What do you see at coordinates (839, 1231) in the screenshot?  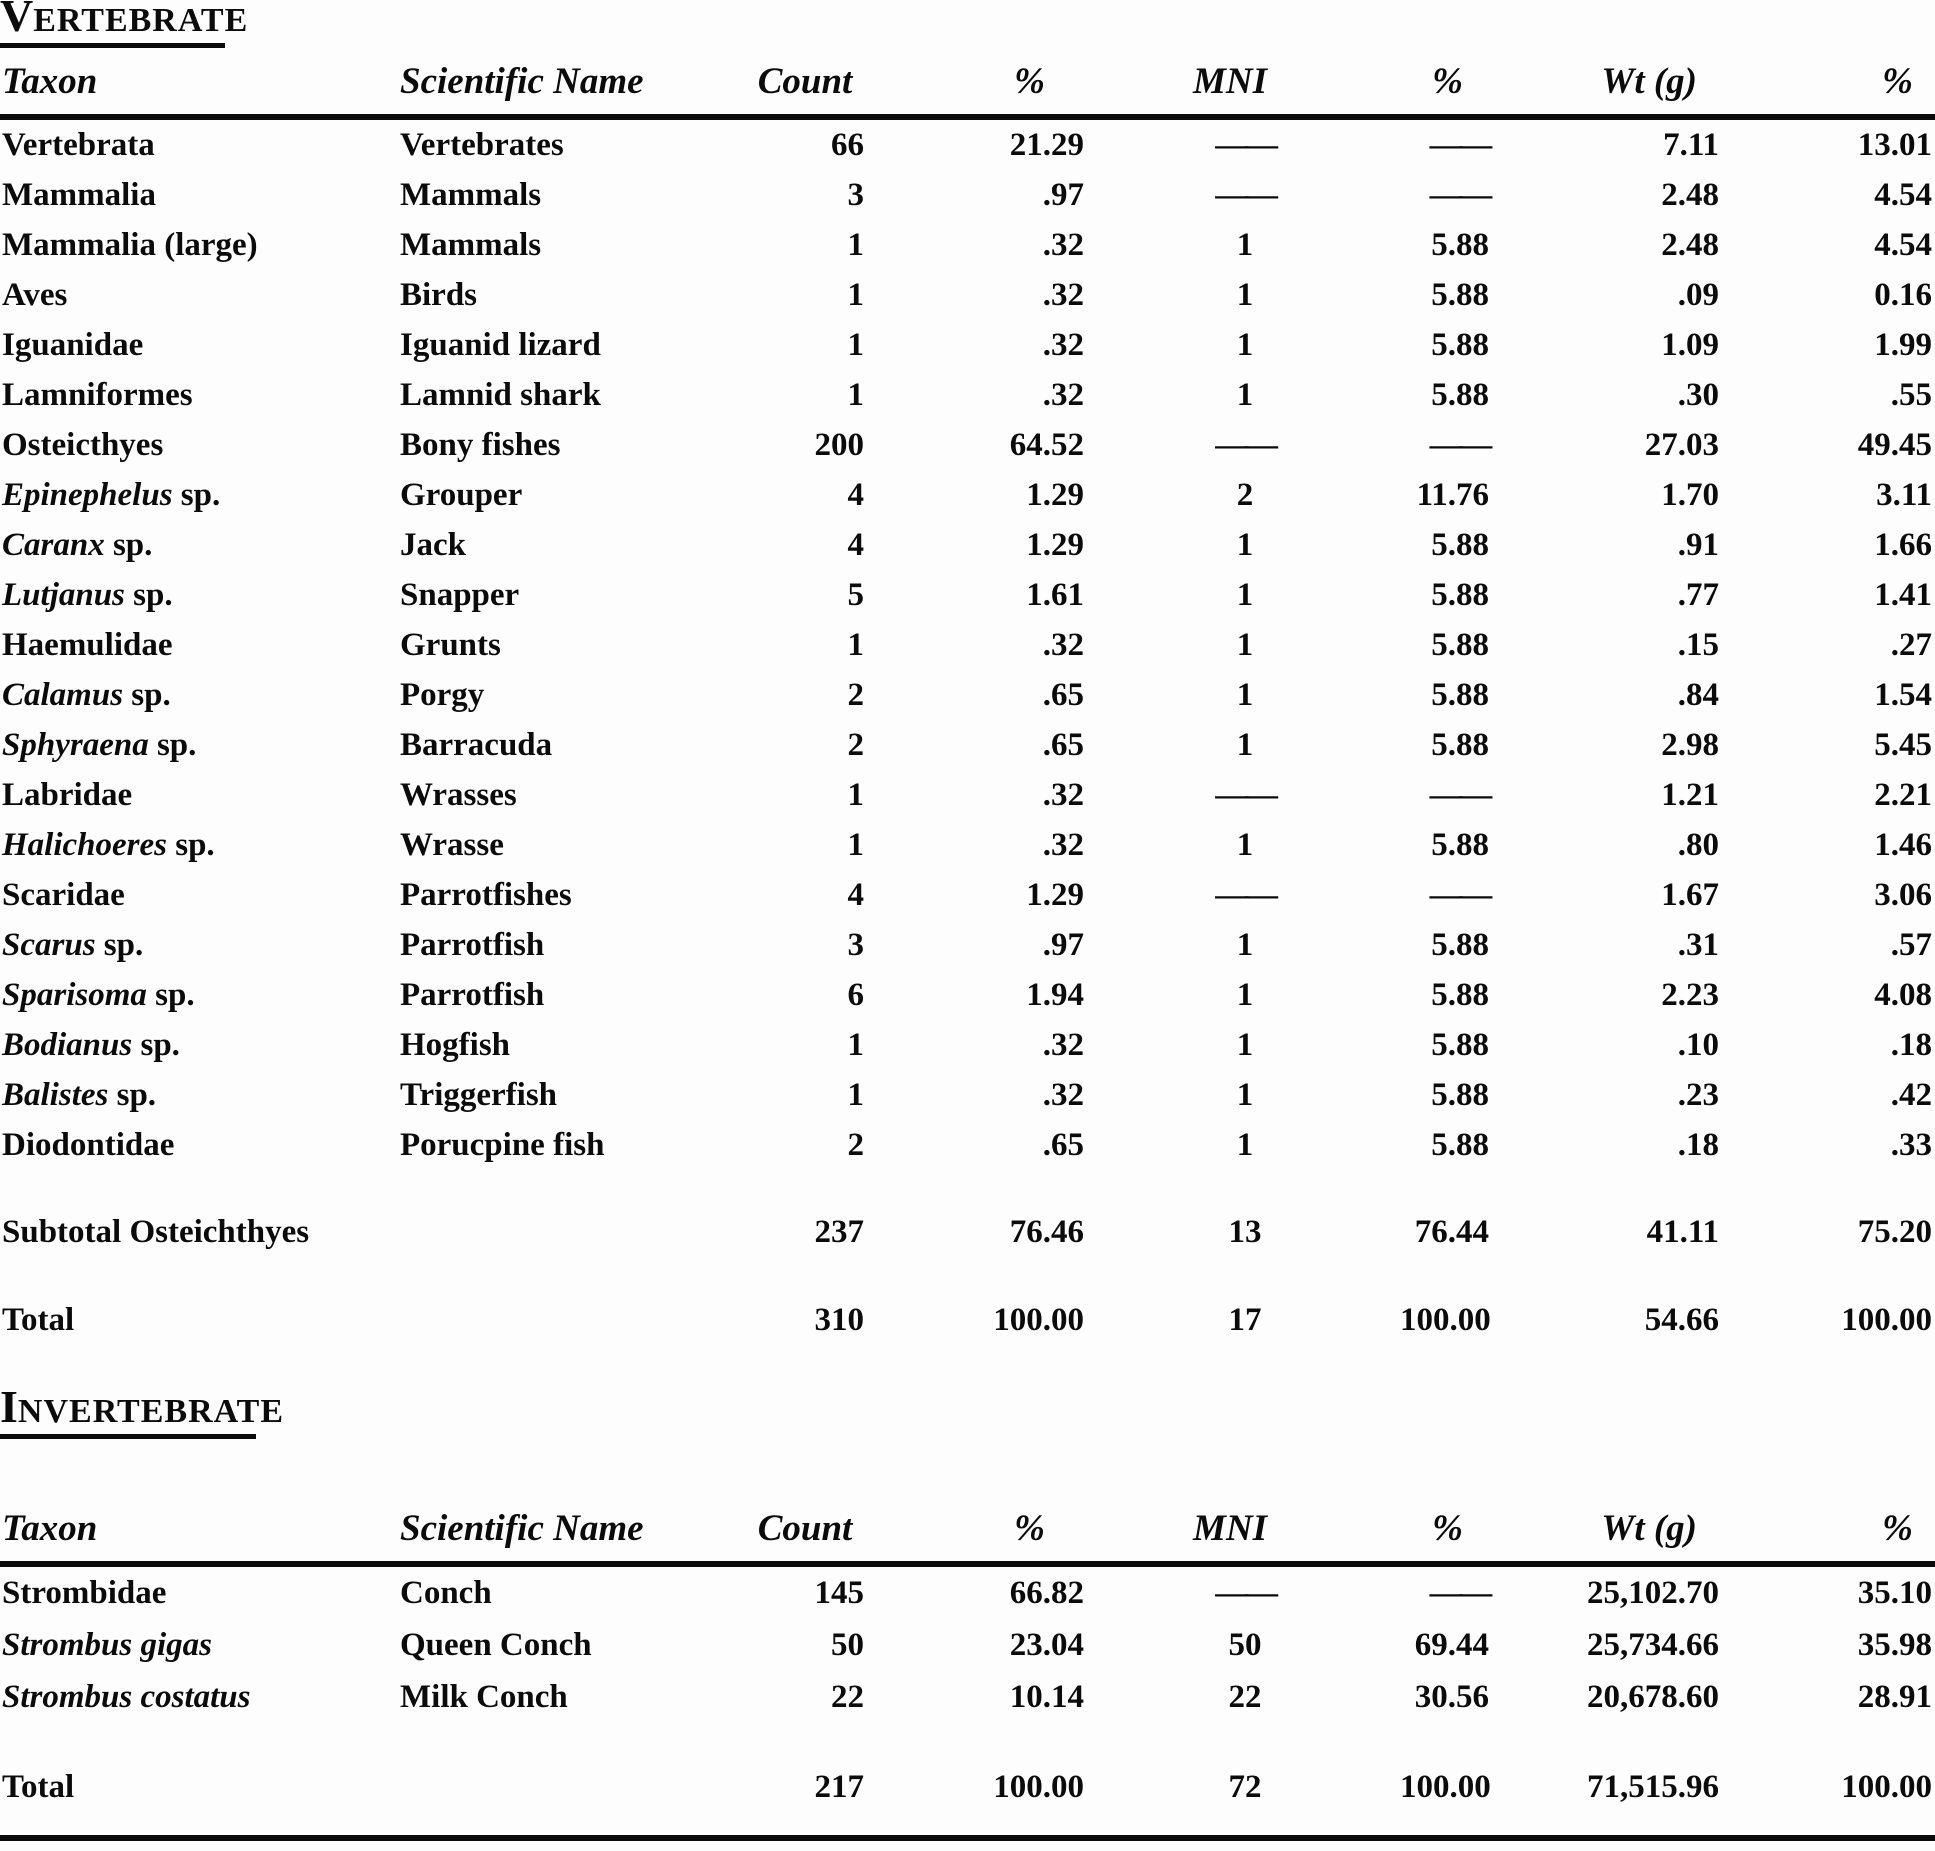 I see `cell-count: 237` at bounding box center [839, 1231].